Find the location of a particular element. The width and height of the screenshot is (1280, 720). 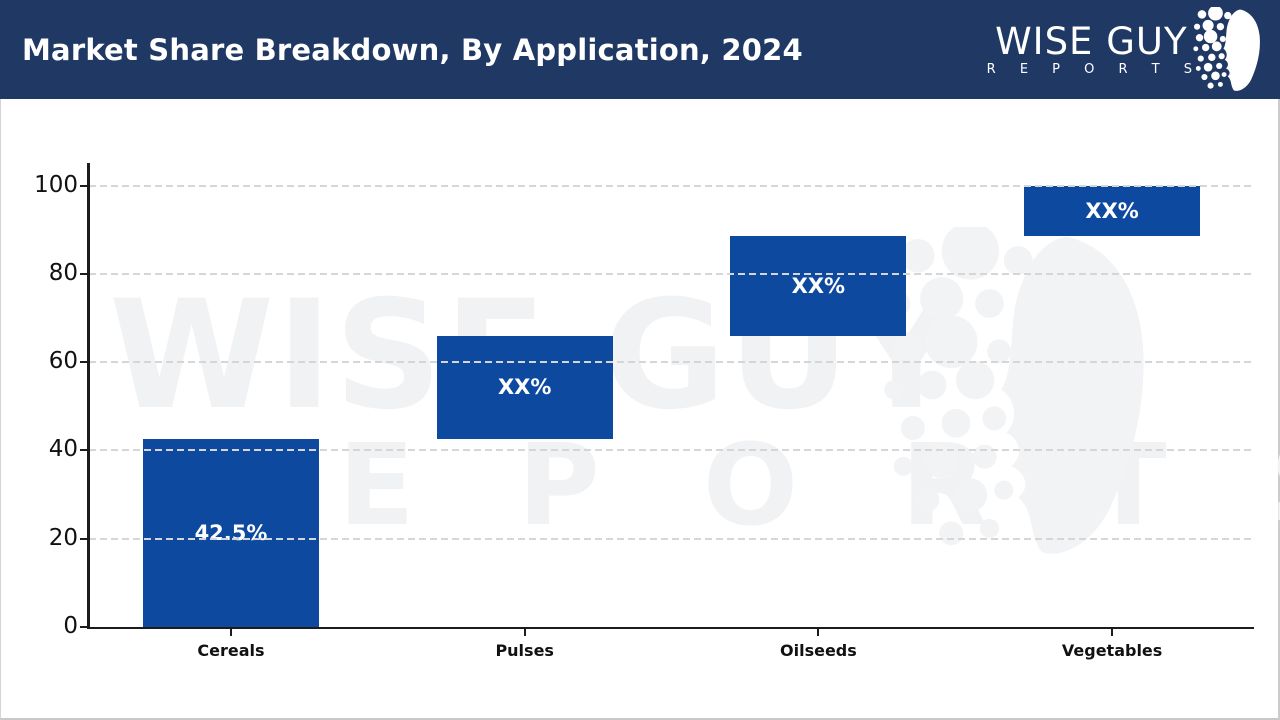

wiseguy-logo: WISE GUY R E P O R T S is located at coordinates (1123, 50).